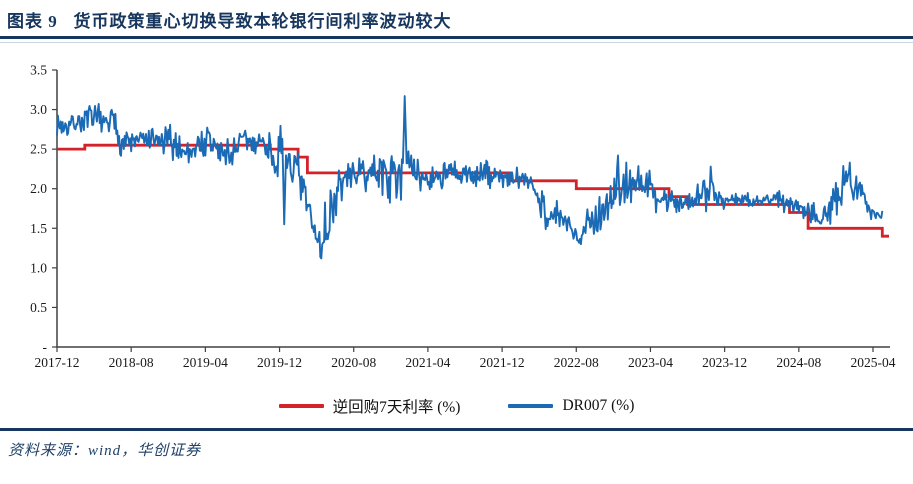 The height and width of the screenshot is (484, 913). What do you see at coordinates (650, 362) in the screenshot?
I see `x-axis-tick-label: 2023-04` at bounding box center [650, 362].